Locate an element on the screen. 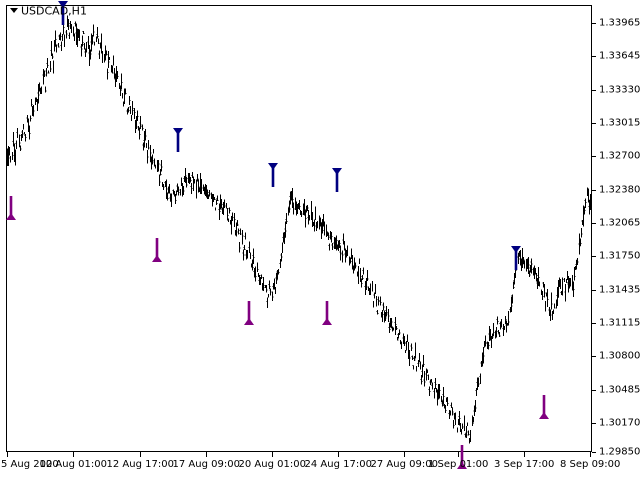  chevron-down-icon is located at coordinates (14, 10).